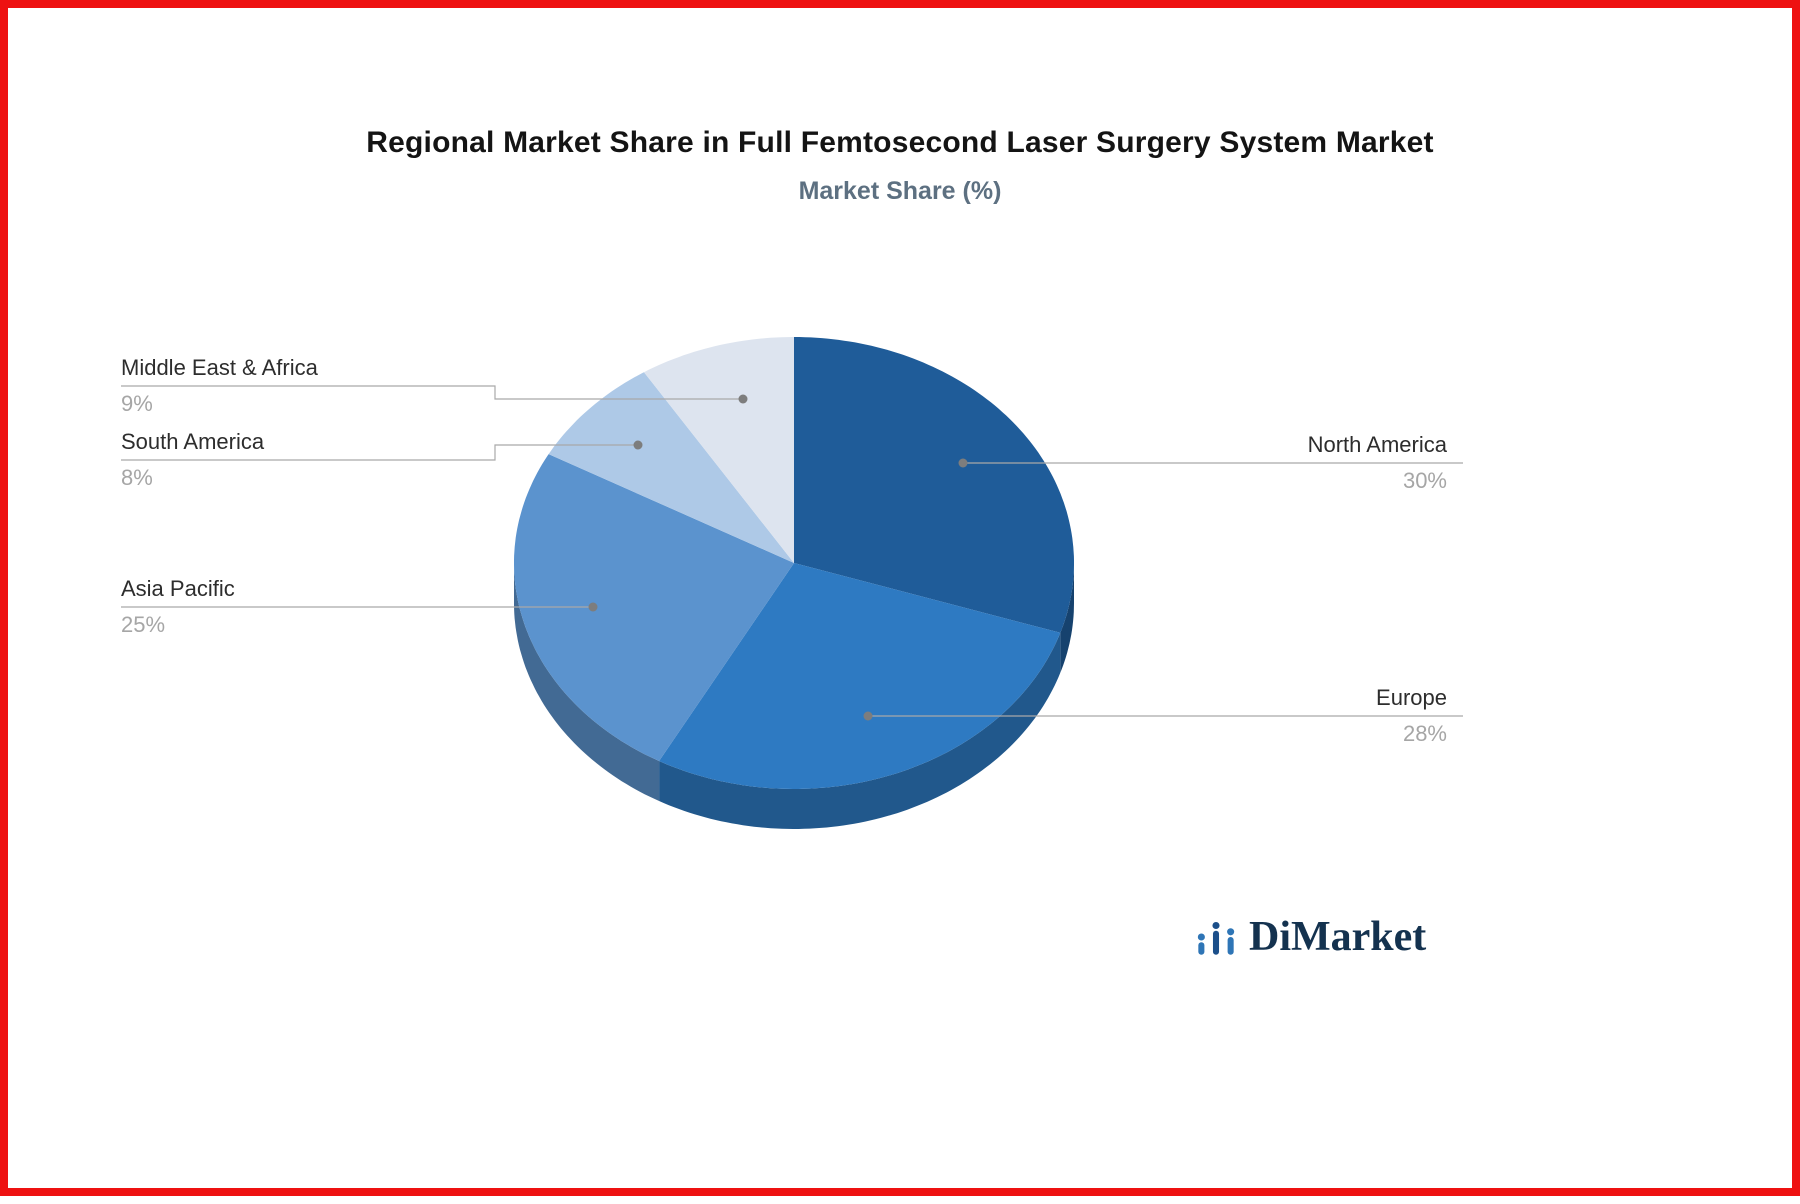 This screenshot has width=1800, height=1204. Describe the element at coordinates (193, 441) in the screenshot. I see `slice-label-south-america: South America` at that location.